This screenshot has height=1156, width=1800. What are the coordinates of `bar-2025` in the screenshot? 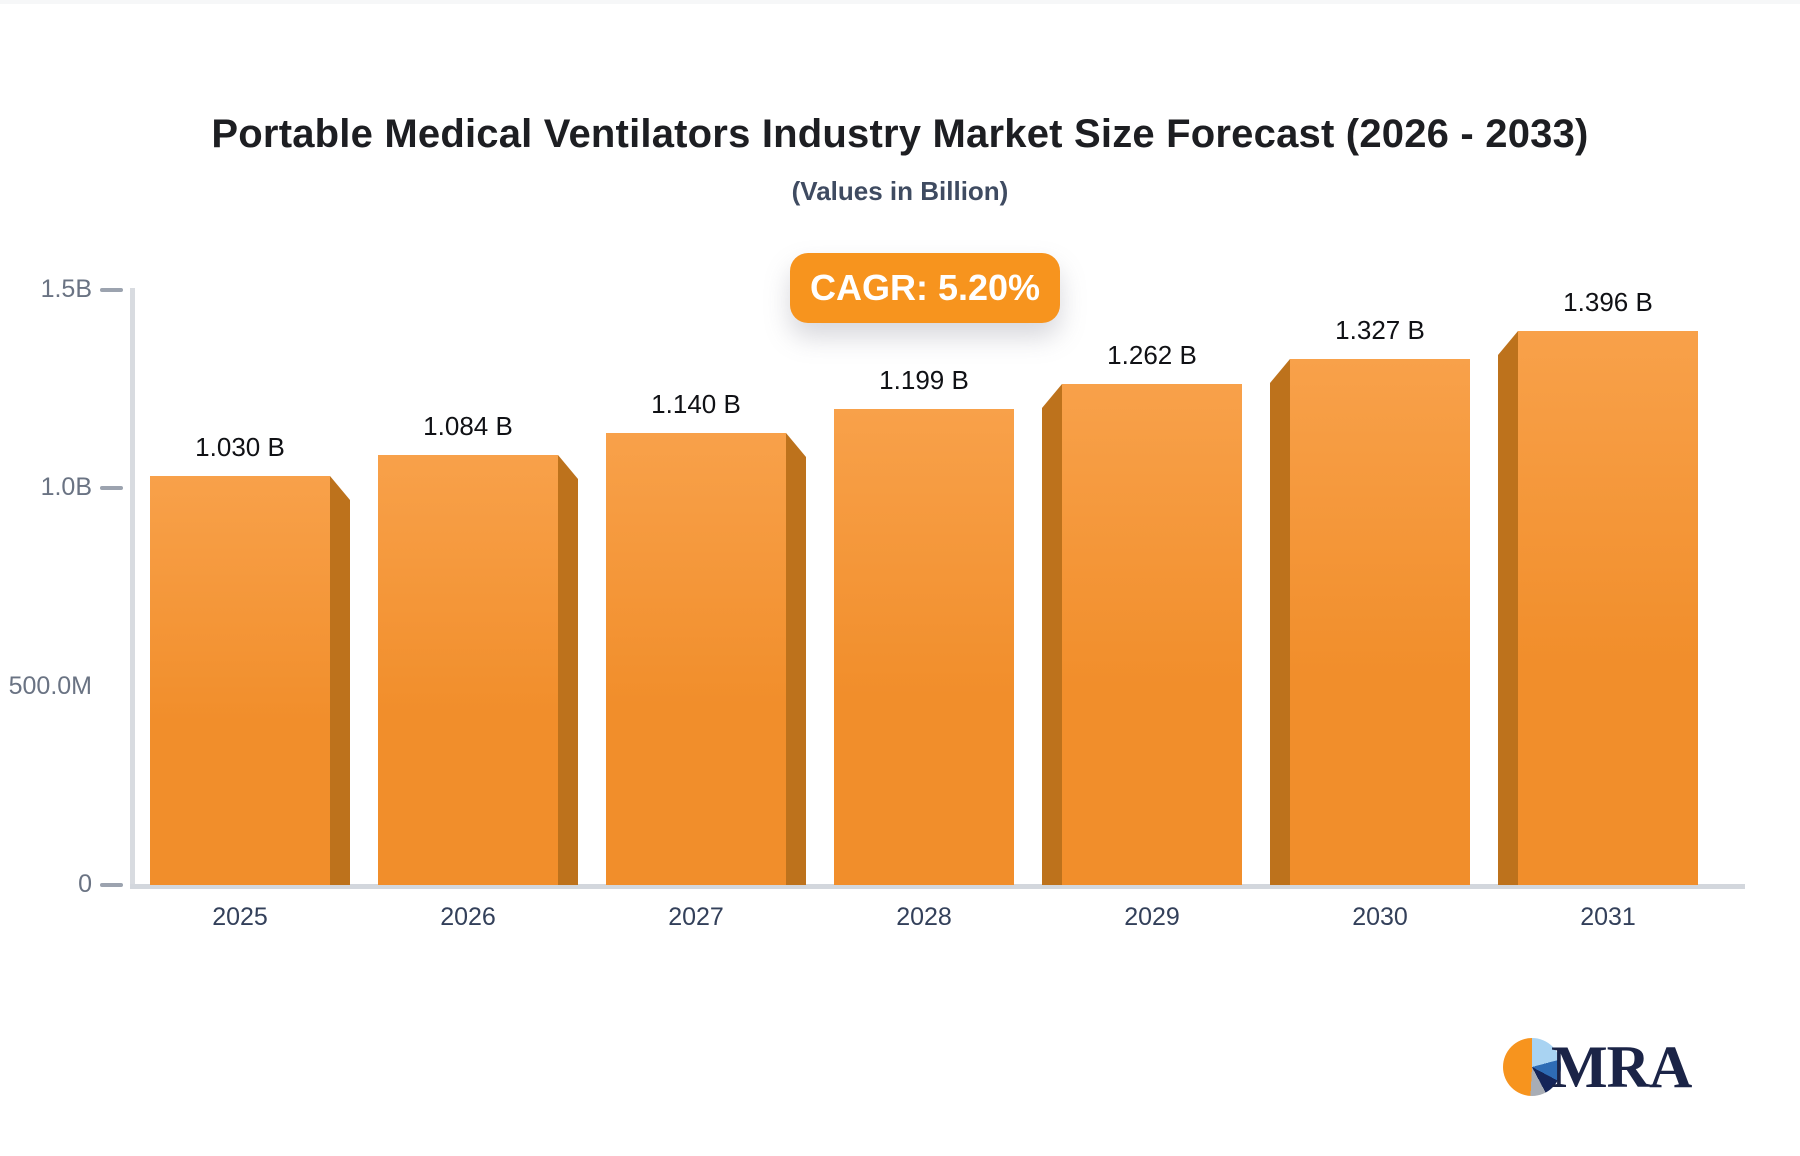 It's located at (250, 680).